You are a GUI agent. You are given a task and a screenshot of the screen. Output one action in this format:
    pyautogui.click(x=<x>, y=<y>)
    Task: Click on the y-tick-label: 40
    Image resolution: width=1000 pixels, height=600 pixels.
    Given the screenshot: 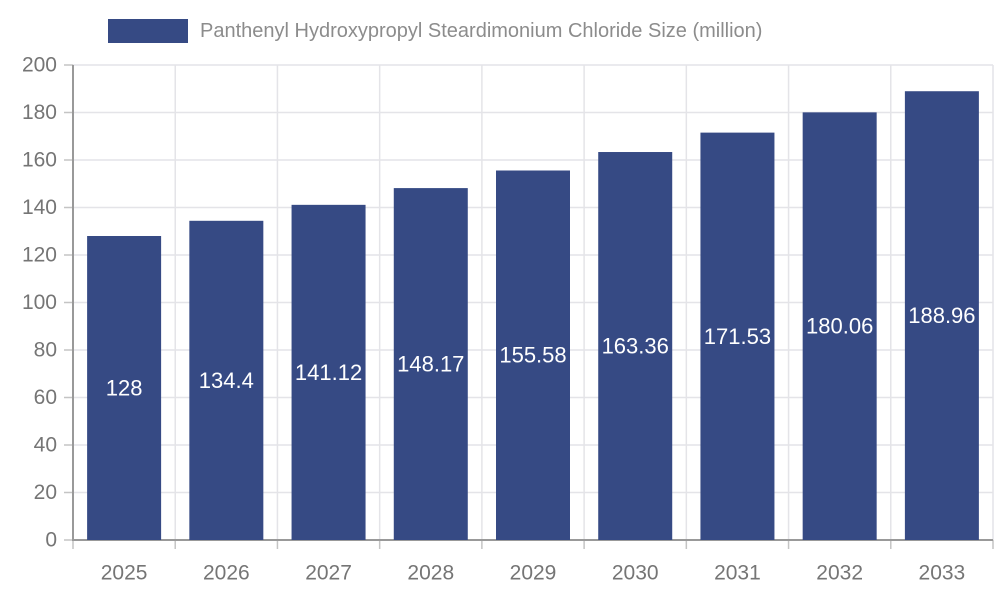 What is the action you would take?
    pyautogui.click(x=45, y=445)
    